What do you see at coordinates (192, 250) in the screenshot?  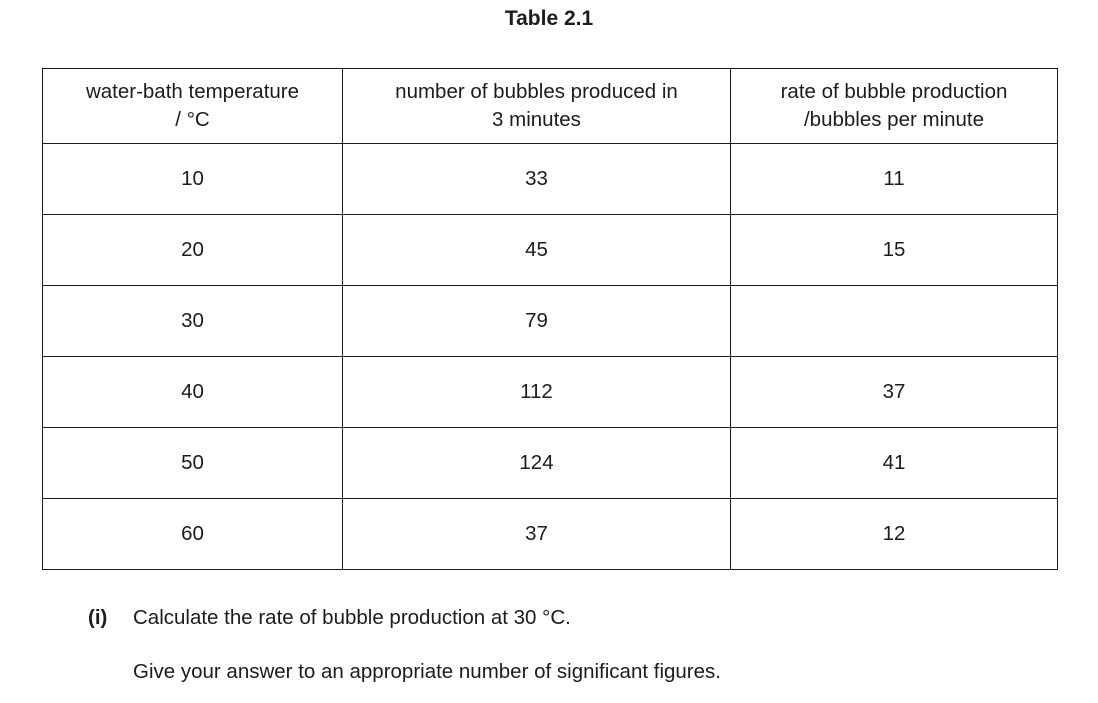 I see `cell-temperature: 20` at bounding box center [192, 250].